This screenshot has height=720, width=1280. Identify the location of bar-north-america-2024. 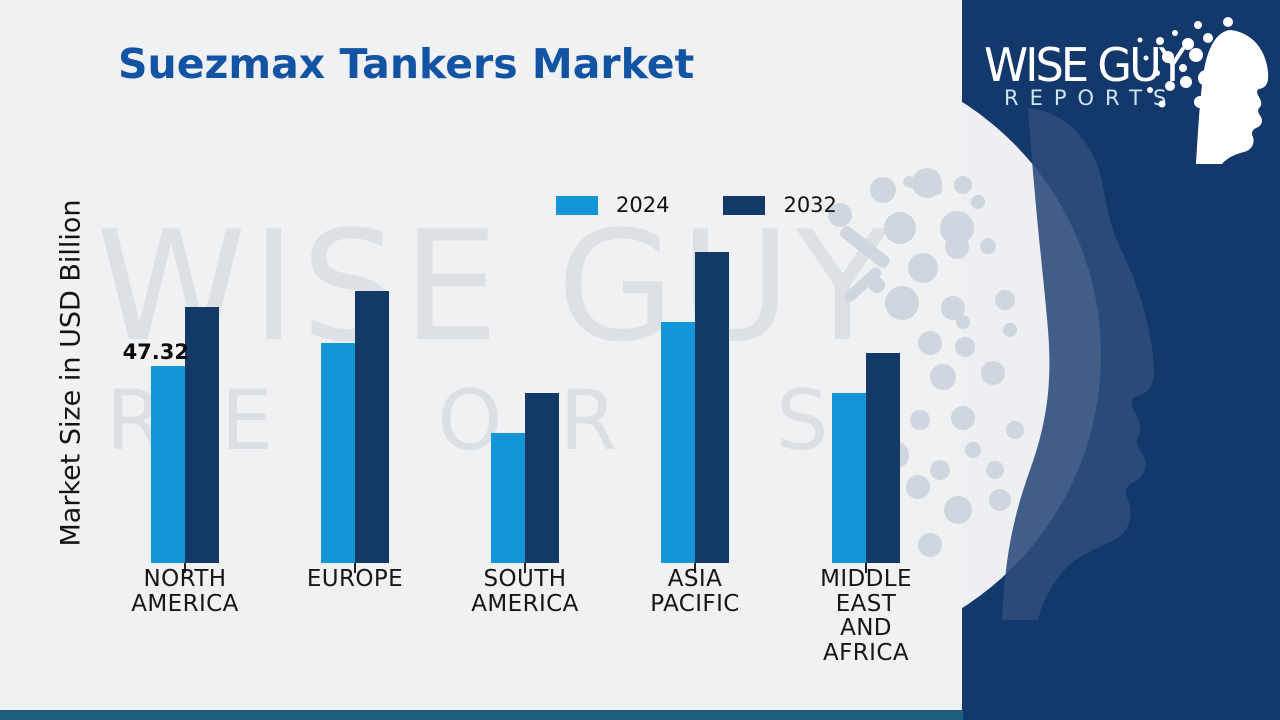
(168, 464).